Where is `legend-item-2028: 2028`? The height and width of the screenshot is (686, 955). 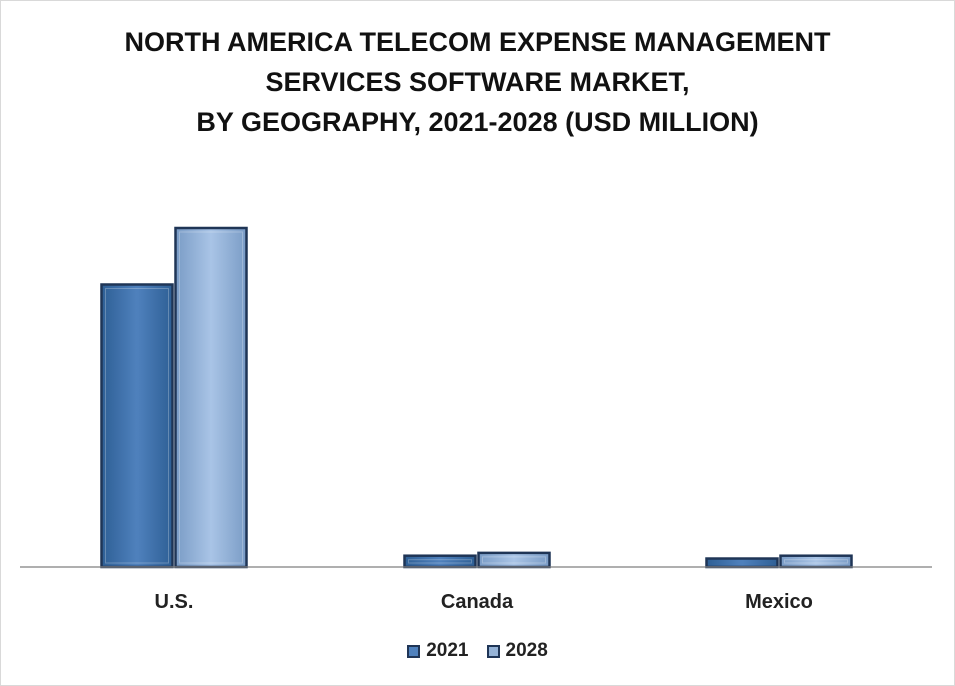
legend-item-2028: 2028 is located at coordinates (517, 651).